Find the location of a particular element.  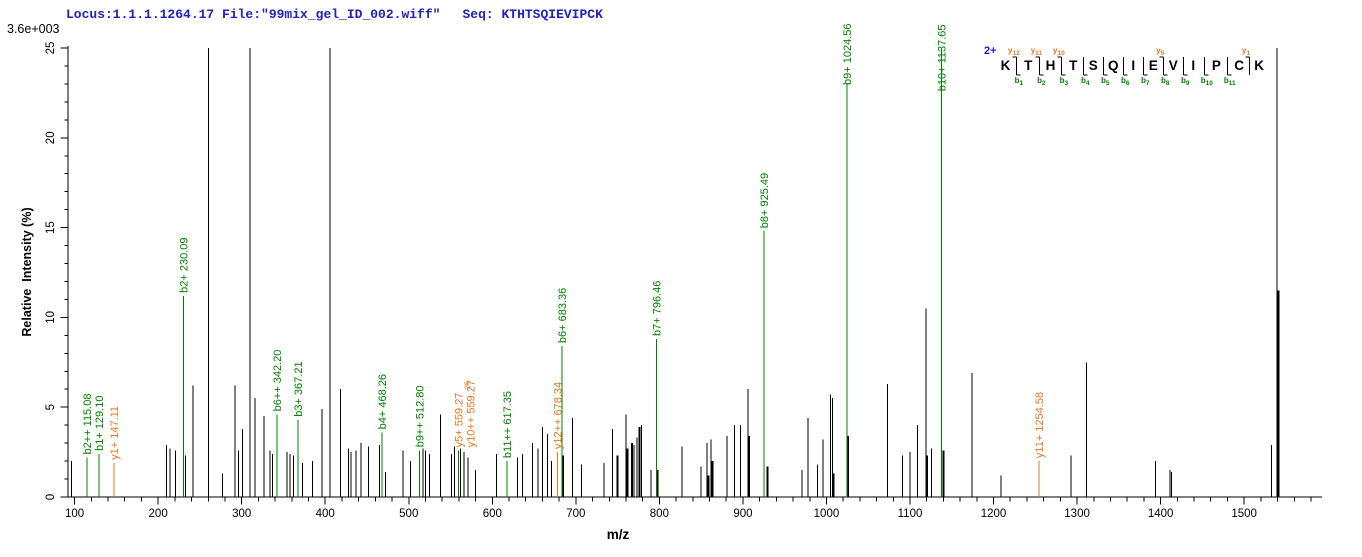

peak-label: b6+ 683.36 is located at coordinates (563, 315).